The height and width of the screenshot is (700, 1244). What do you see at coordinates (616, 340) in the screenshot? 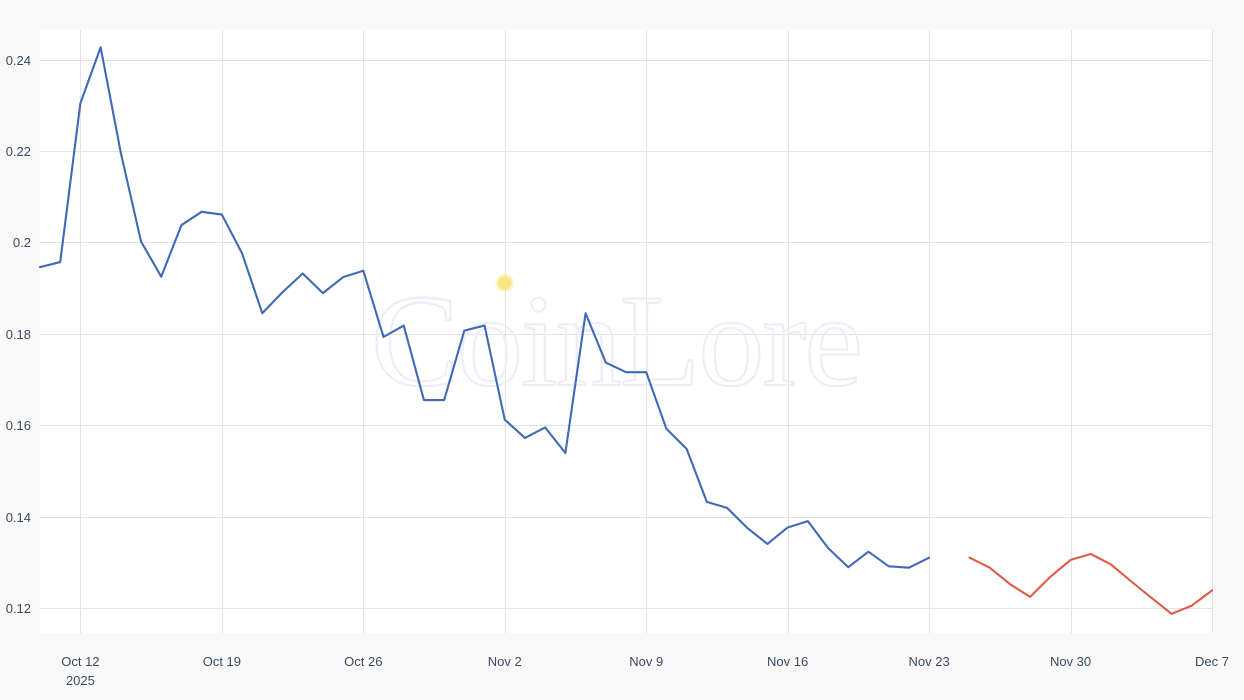
I see `coinlore-watermark: CoinLore` at bounding box center [616, 340].